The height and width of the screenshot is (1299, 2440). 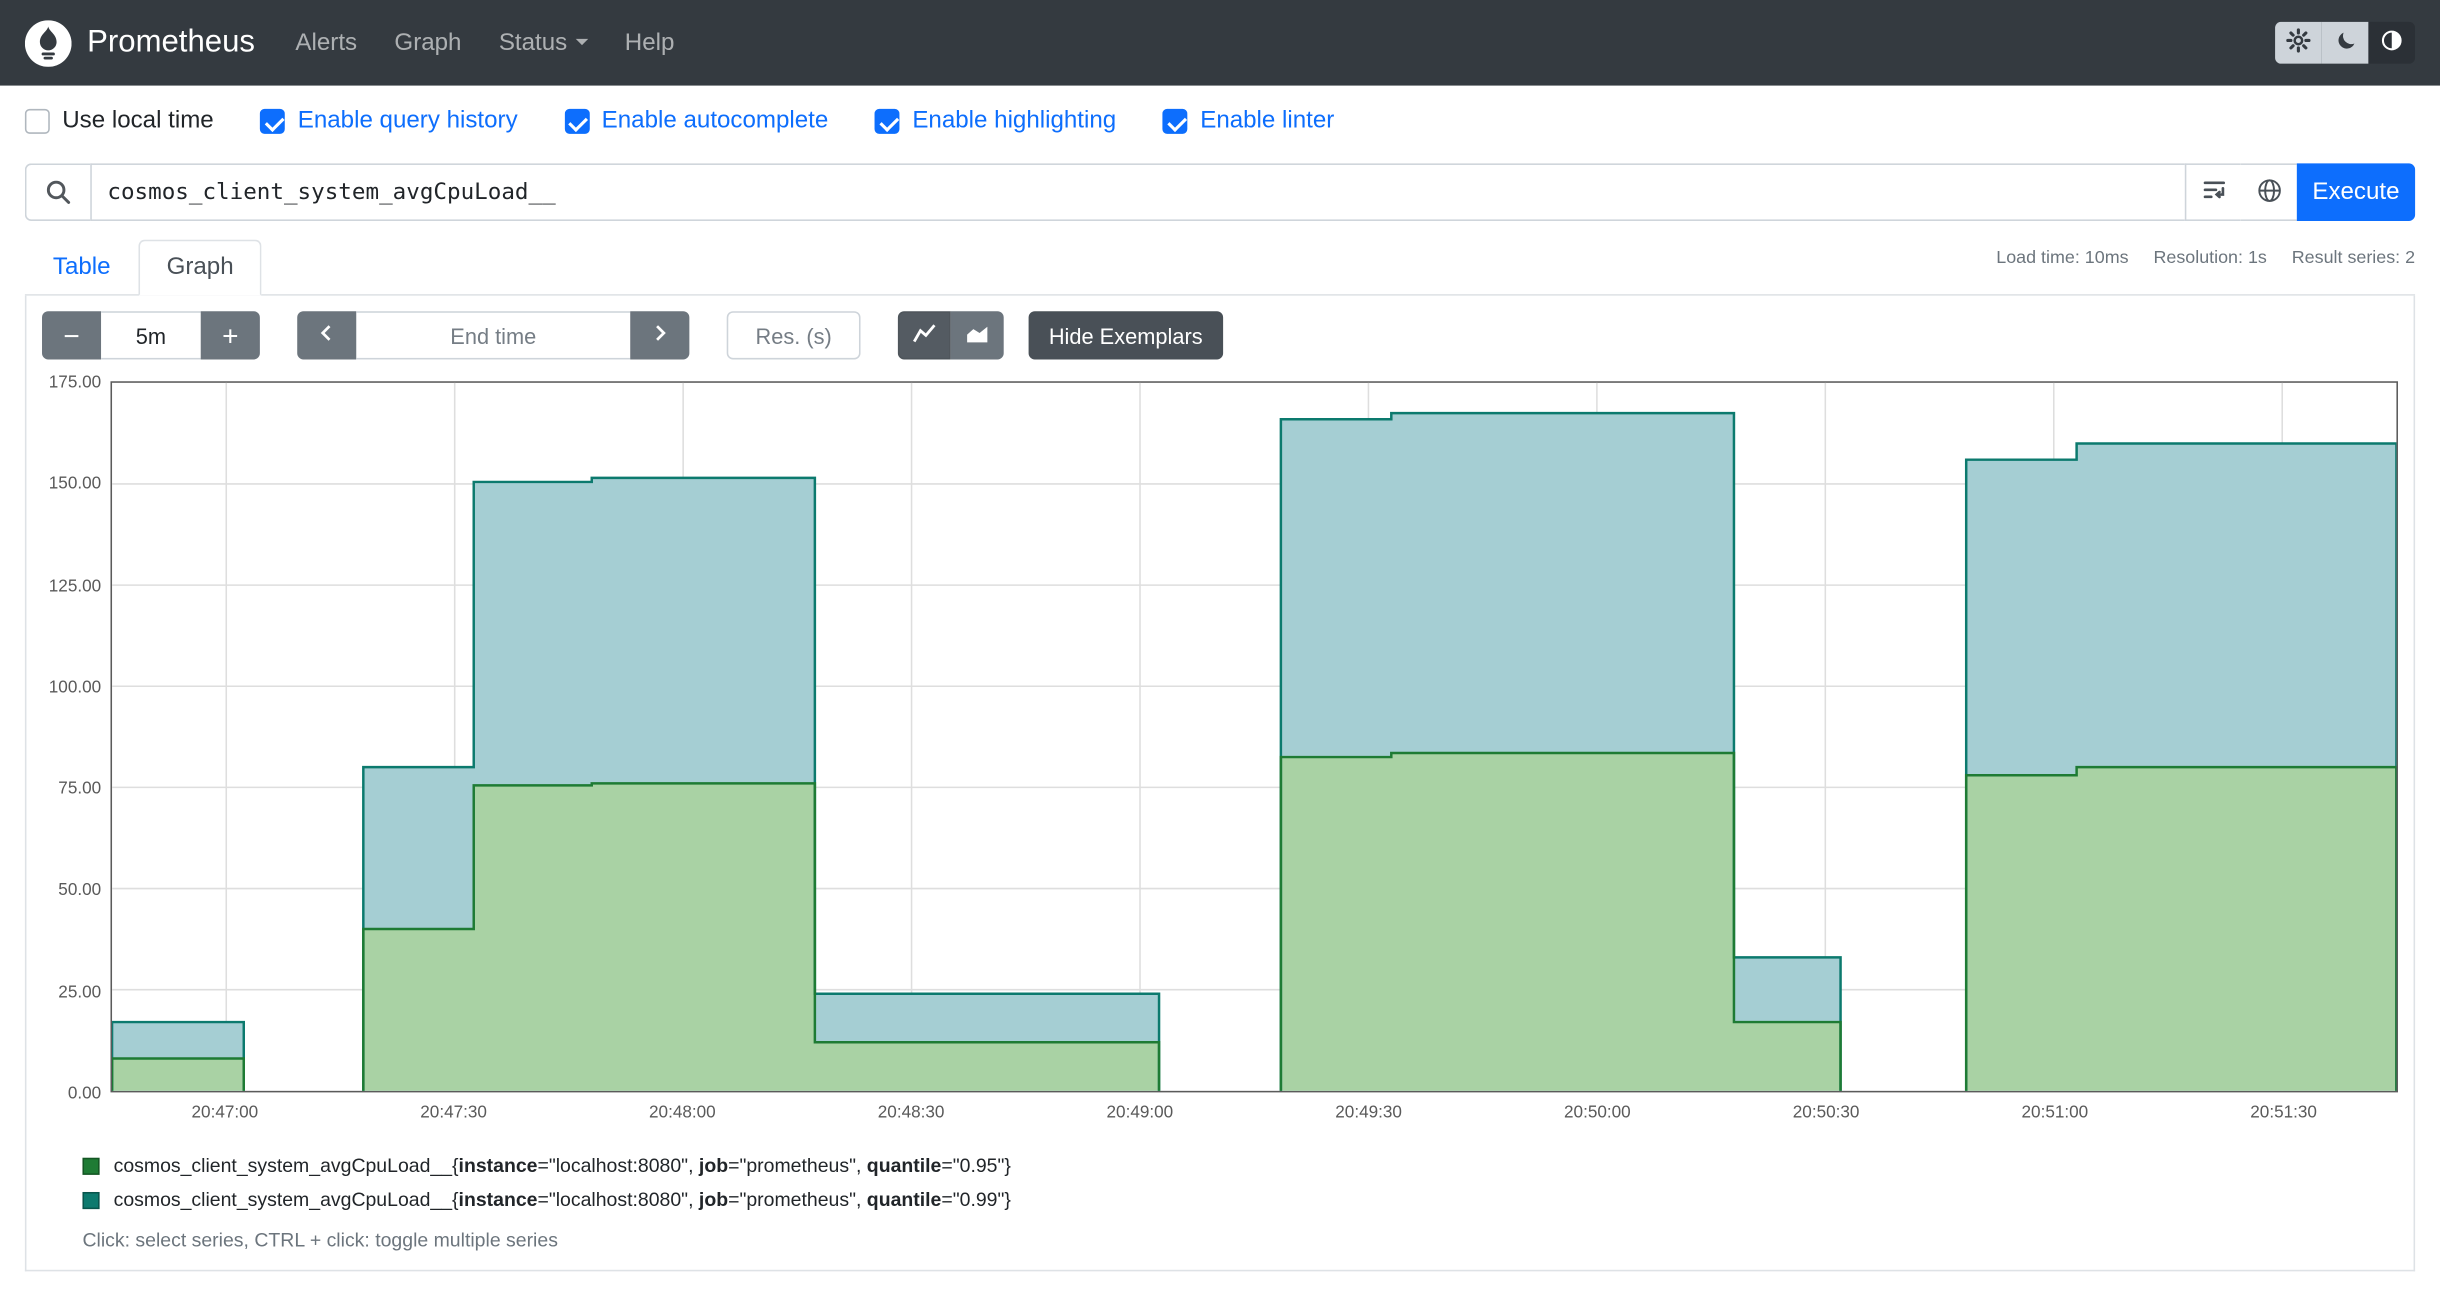 What do you see at coordinates (75, 687) in the screenshot?
I see `y-axis-label: 100.00` at bounding box center [75, 687].